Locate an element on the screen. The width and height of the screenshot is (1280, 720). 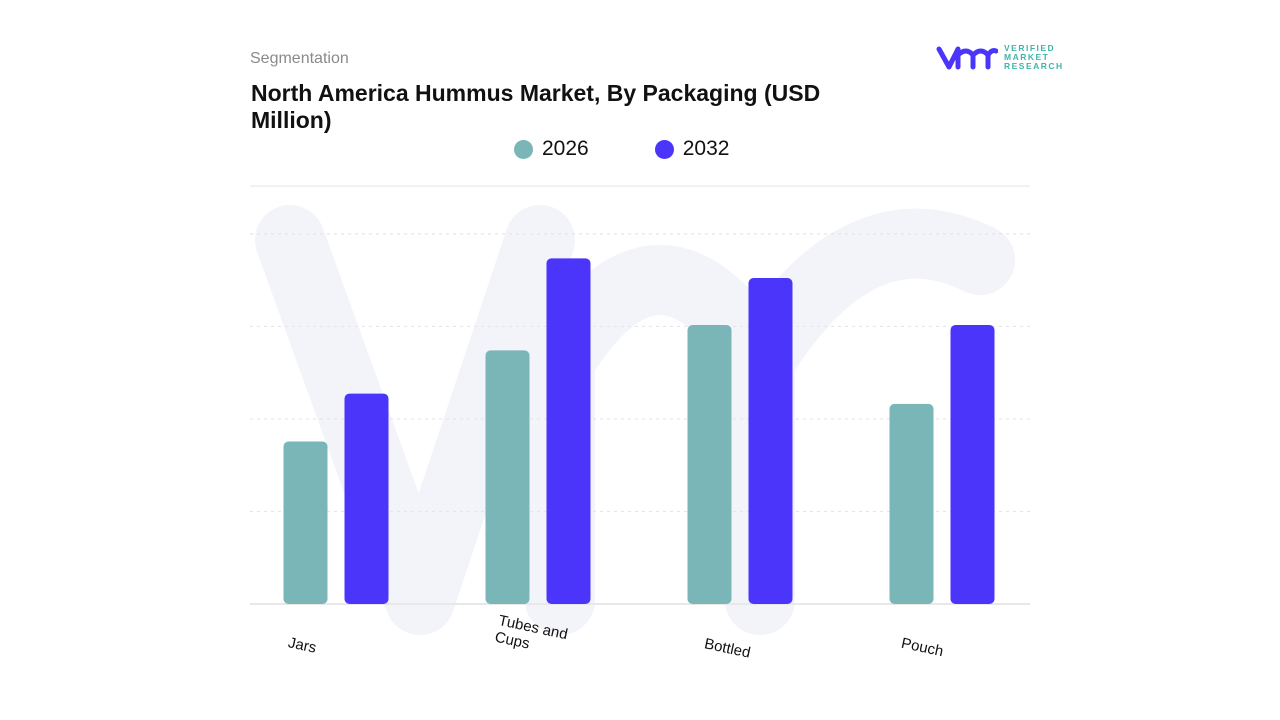
legend-item-2026: 2026 is located at coordinates (551, 149).